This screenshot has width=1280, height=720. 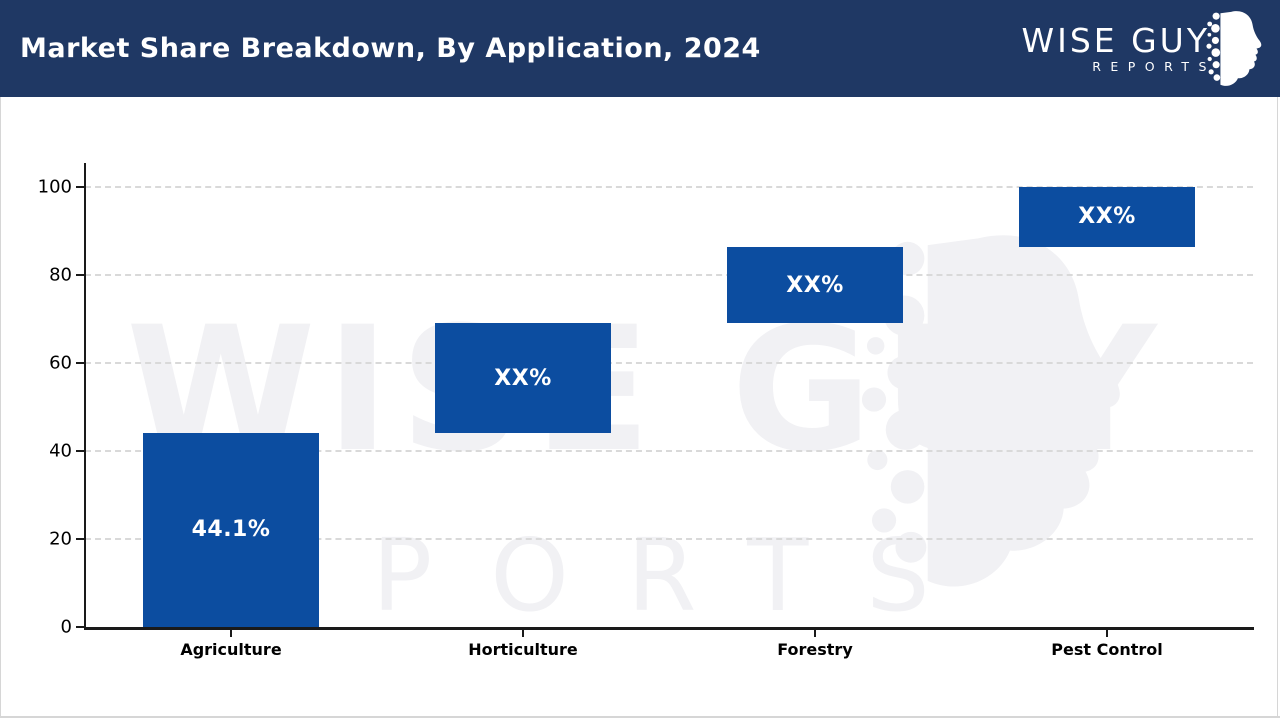 I want to click on wise-guy-face-icon, so click(x=1234, y=48).